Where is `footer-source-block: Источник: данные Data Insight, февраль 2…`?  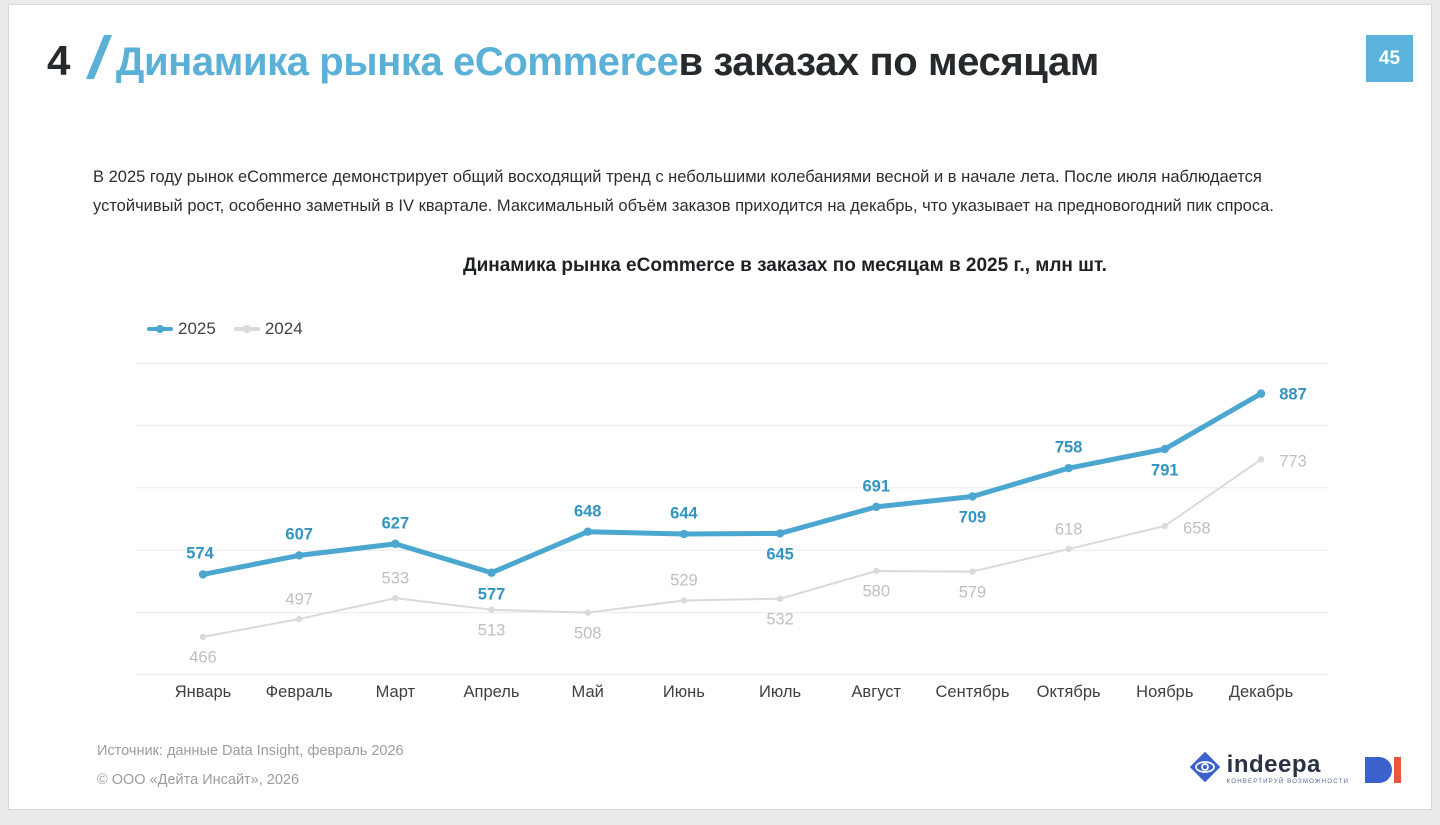 footer-source-block: Источник: данные Data Insight, февраль 2… is located at coordinates (250, 766).